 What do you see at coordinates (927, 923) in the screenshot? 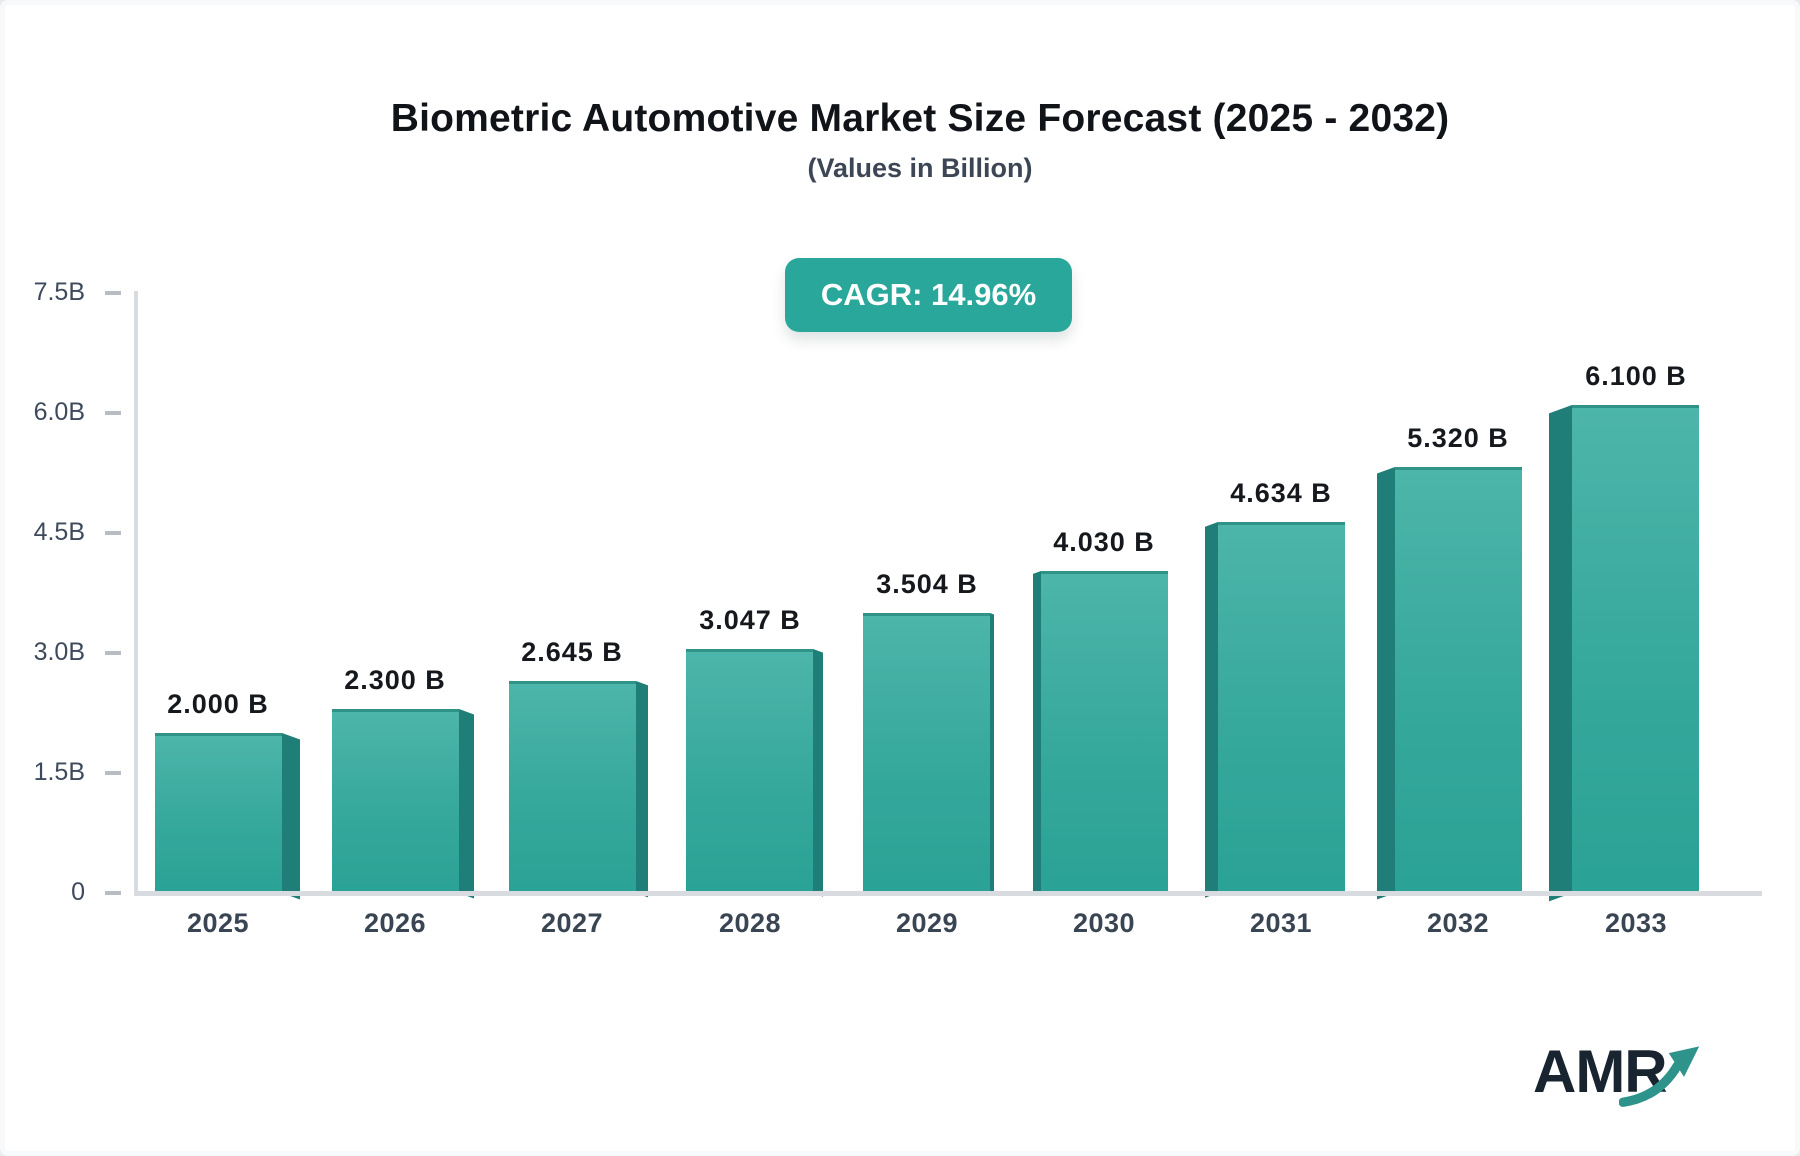
I see `x-axis-label-2029: 2029` at bounding box center [927, 923].